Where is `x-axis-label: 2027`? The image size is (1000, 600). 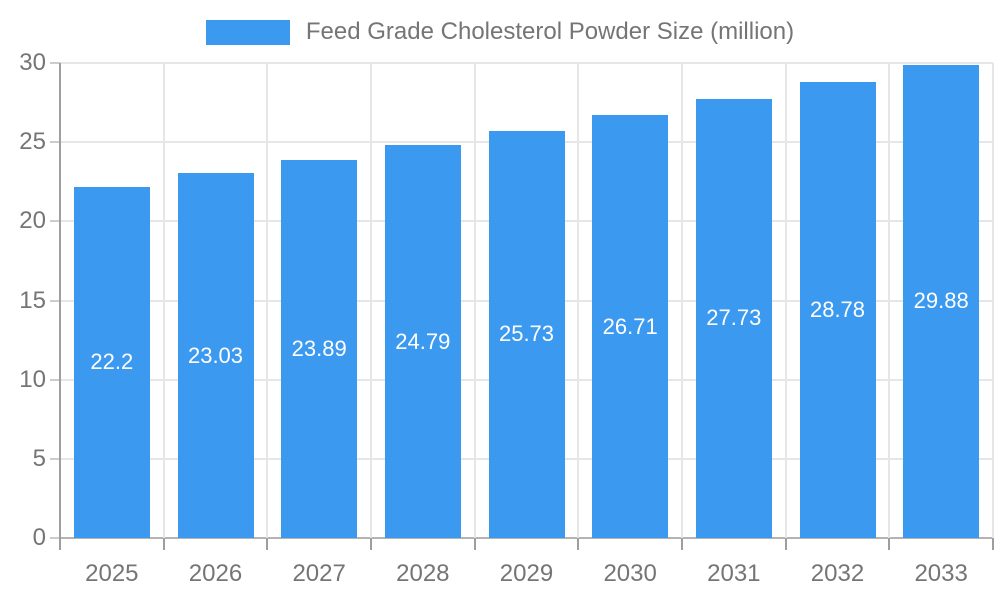
x-axis-label: 2027 is located at coordinates (319, 573).